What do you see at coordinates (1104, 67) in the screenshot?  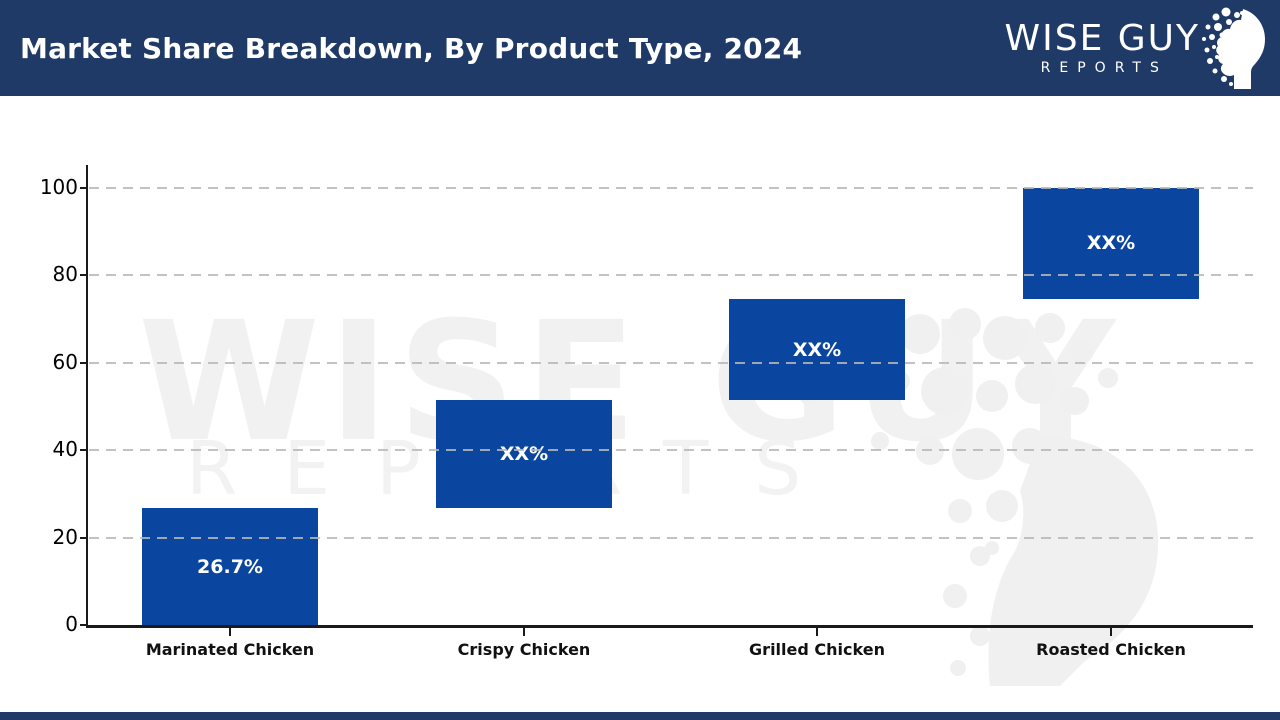 I see `logo-subtitle: REPORTS` at bounding box center [1104, 67].